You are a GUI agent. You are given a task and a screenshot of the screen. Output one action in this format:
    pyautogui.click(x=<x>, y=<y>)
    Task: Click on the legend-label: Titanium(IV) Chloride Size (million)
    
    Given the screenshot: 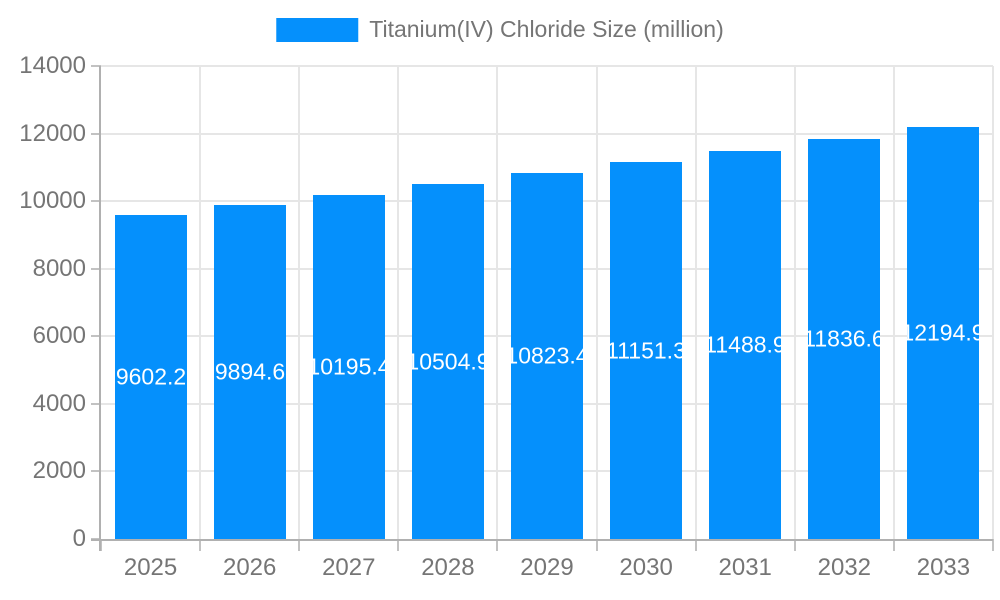 What is the action you would take?
    pyautogui.click(x=546, y=29)
    